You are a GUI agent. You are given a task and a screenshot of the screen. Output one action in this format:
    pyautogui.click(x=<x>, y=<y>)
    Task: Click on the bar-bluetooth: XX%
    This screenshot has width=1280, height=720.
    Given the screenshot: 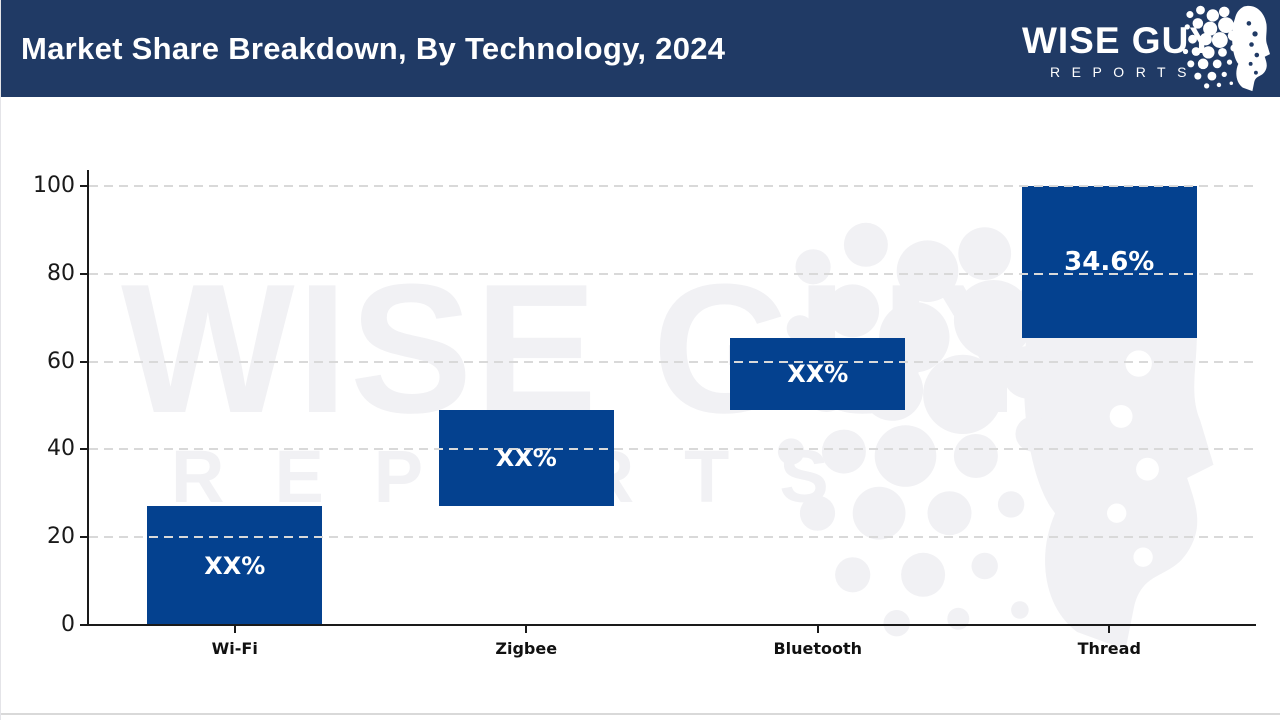 What is the action you would take?
    pyautogui.click(x=818, y=373)
    